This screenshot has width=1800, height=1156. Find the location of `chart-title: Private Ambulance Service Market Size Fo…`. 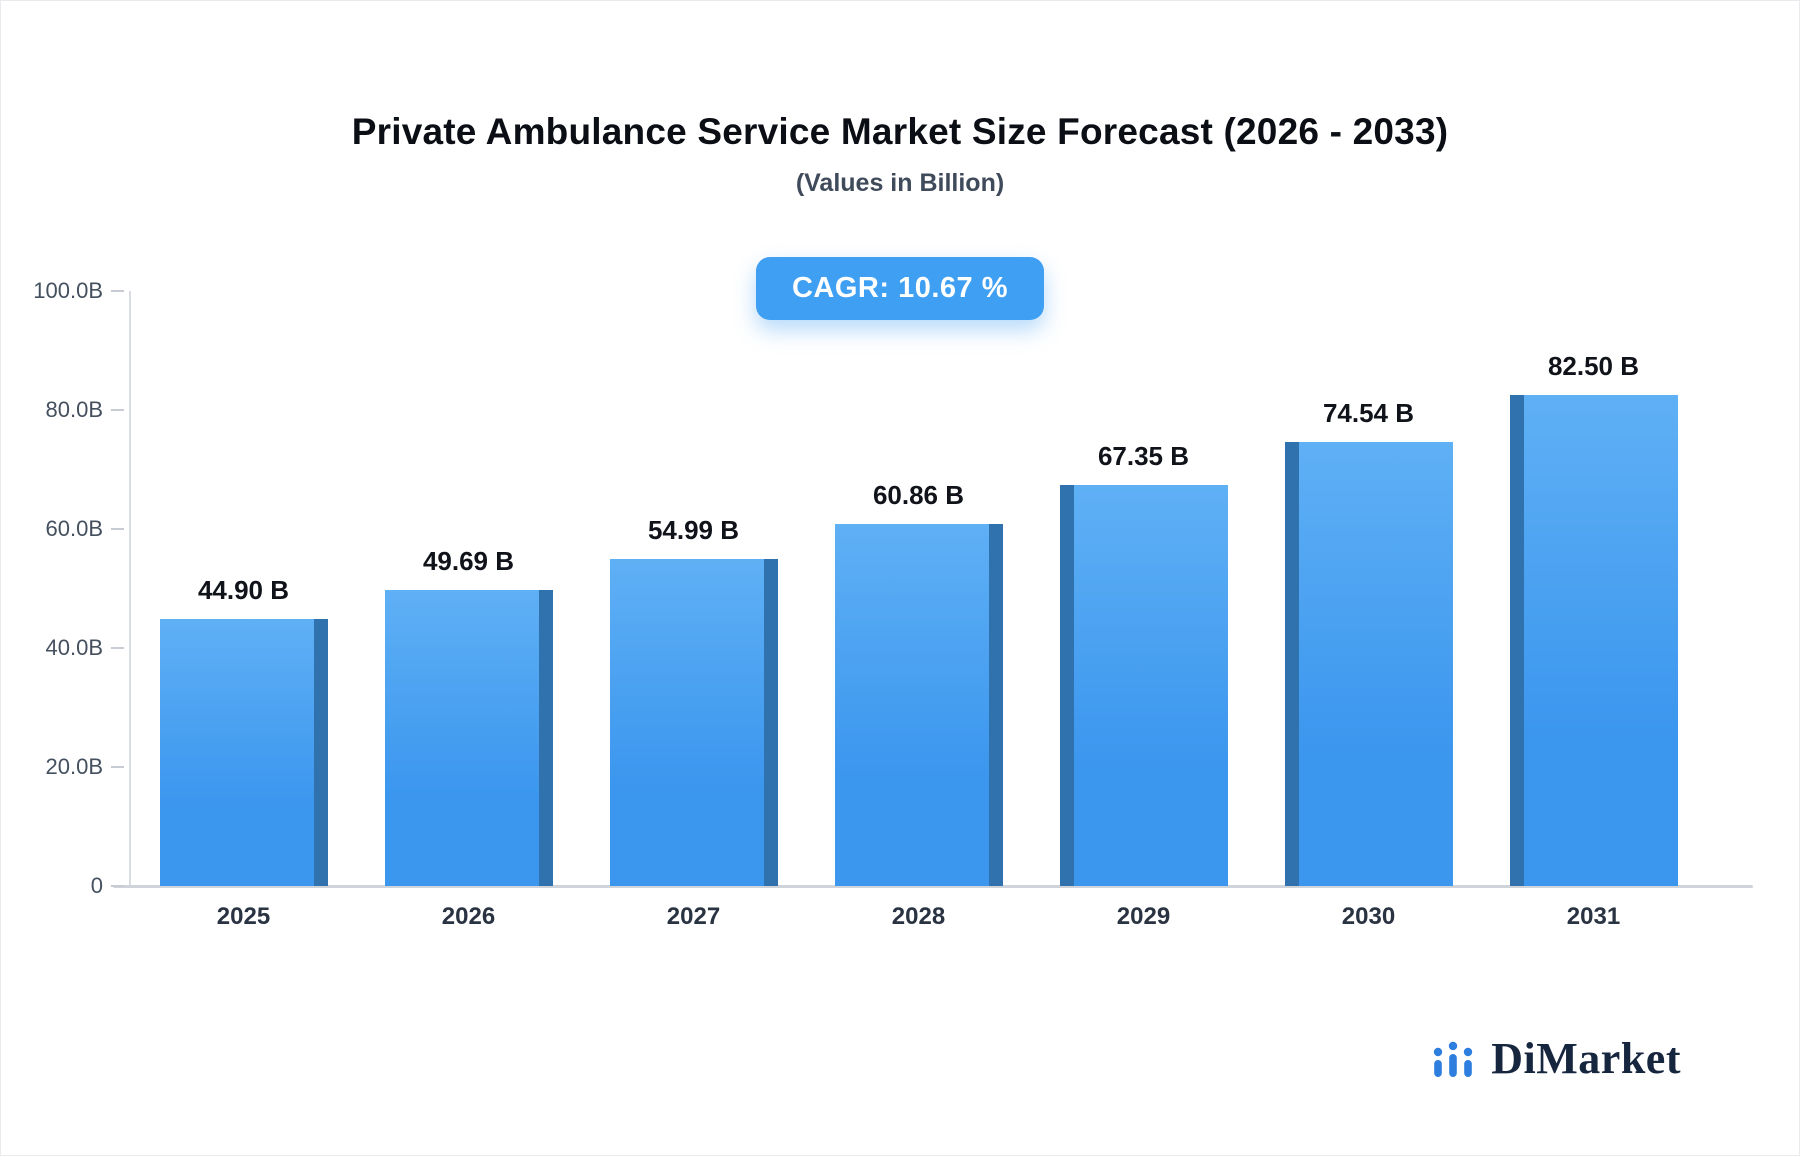

chart-title: Private Ambulance Service Market Size Fo… is located at coordinates (900, 131).